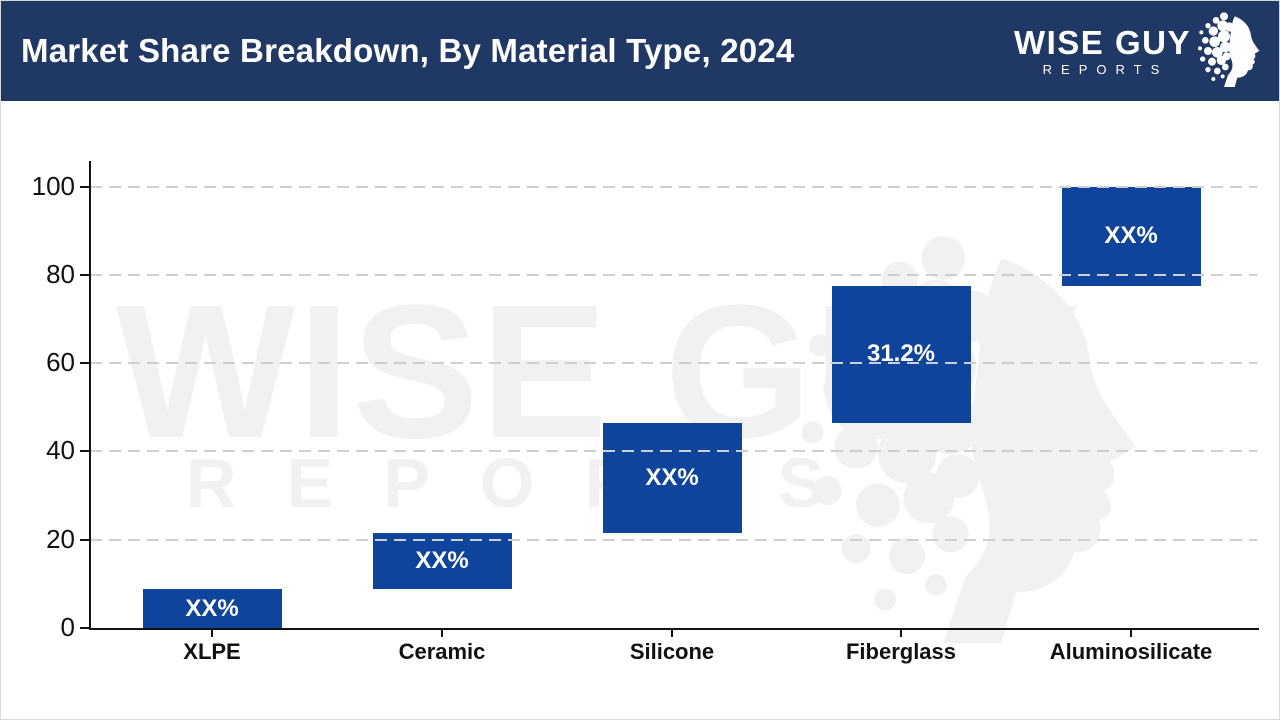 Image resolution: width=1280 pixels, height=720 pixels. What do you see at coordinates (674, 629) in the screenshot?
I see `x-axis-line` at bounding box center [674, 629].